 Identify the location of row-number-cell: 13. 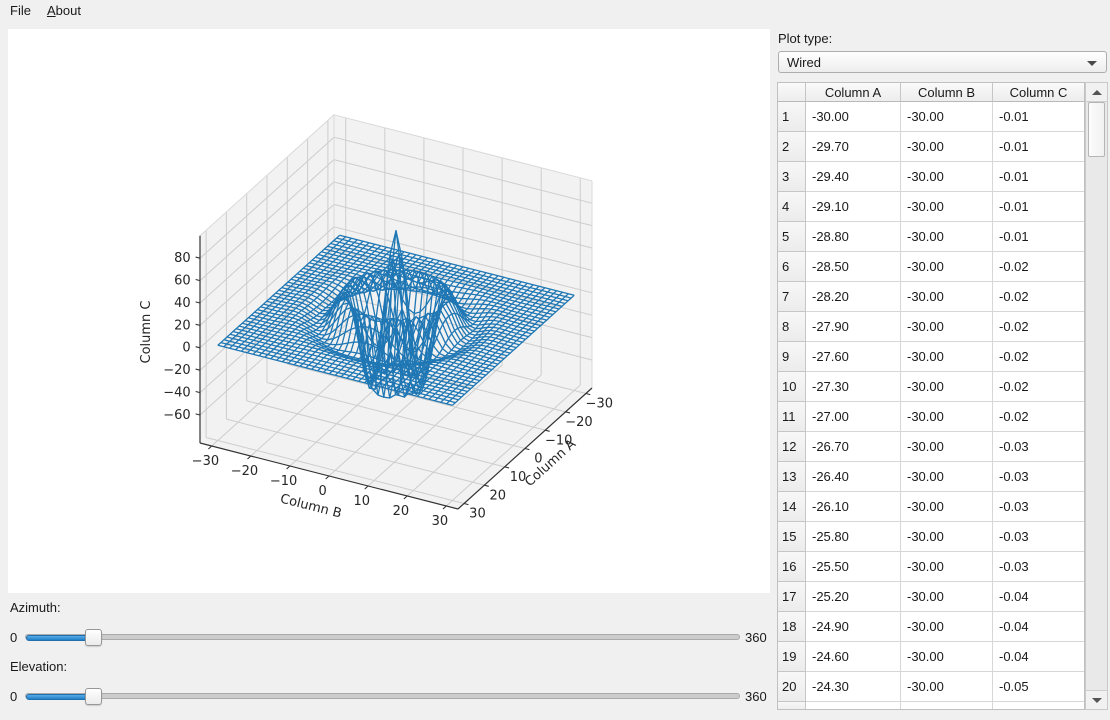
(792, 477).